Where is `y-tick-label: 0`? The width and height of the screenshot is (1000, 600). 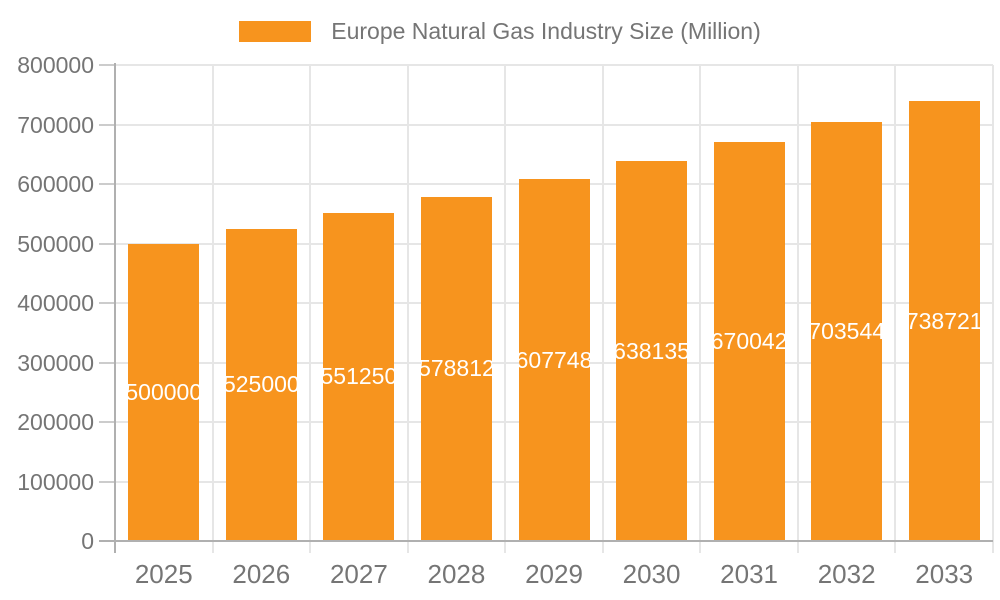
y-tick-label: 0 is located at coordinates (87, 541).